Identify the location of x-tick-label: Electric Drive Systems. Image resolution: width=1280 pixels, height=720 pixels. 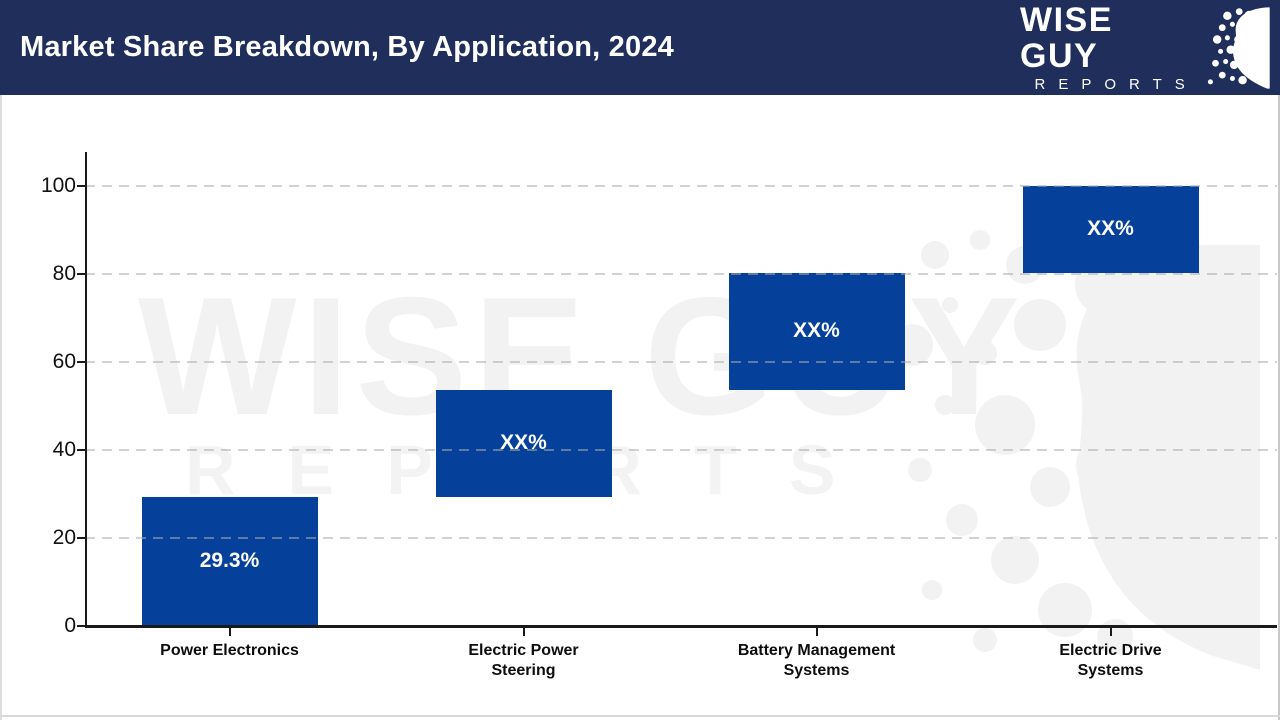
(1110, 660).